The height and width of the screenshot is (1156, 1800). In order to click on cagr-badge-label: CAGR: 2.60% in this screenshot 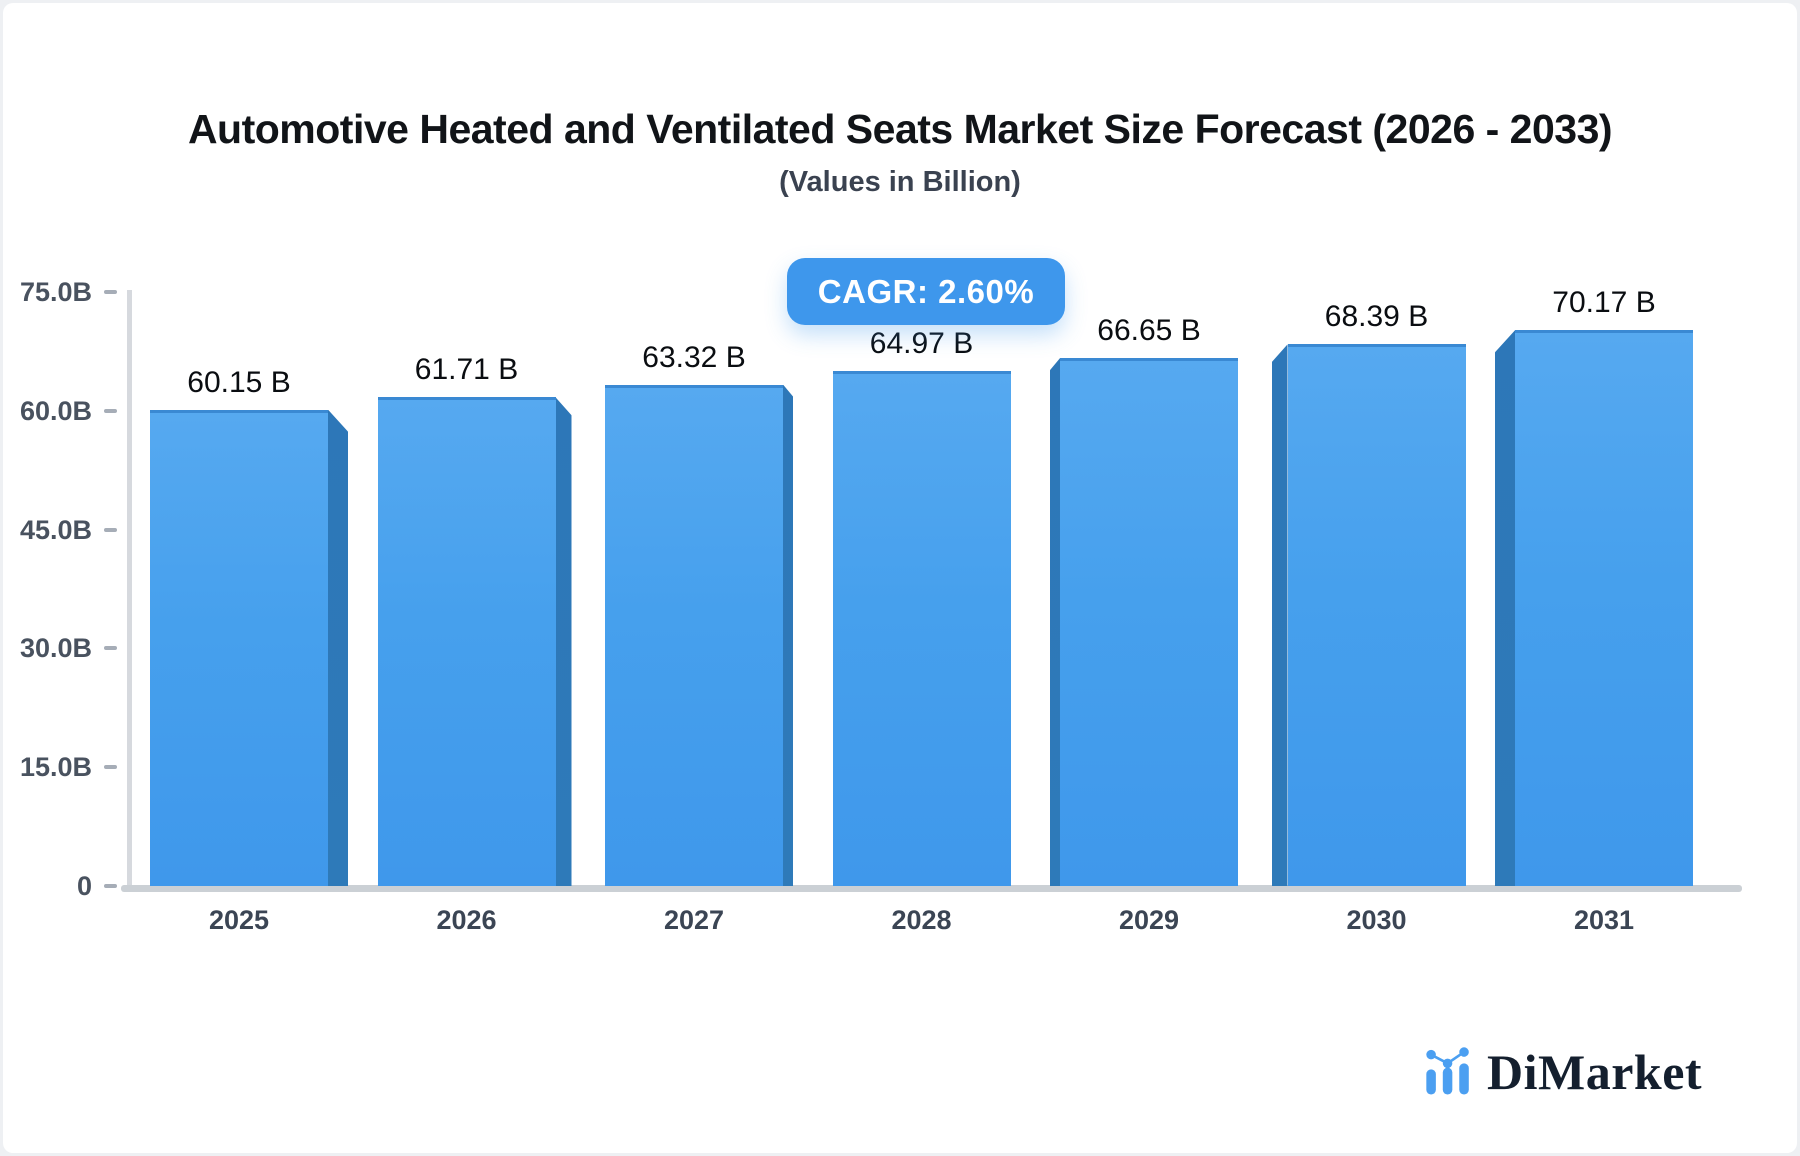, I will do `click(926, 291)`.